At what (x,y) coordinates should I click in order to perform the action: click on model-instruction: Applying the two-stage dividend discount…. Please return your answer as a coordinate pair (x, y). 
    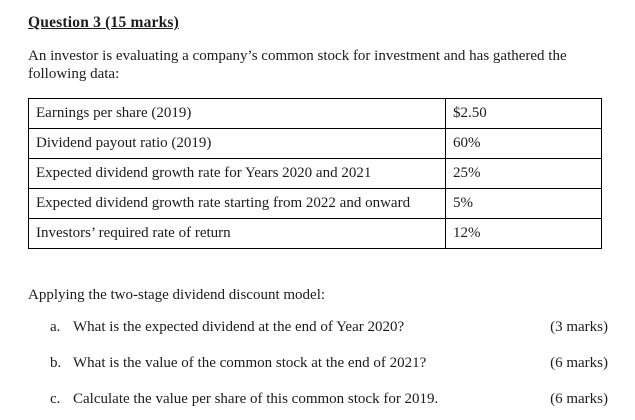
    Looking at the image, I should click on (177, 295).